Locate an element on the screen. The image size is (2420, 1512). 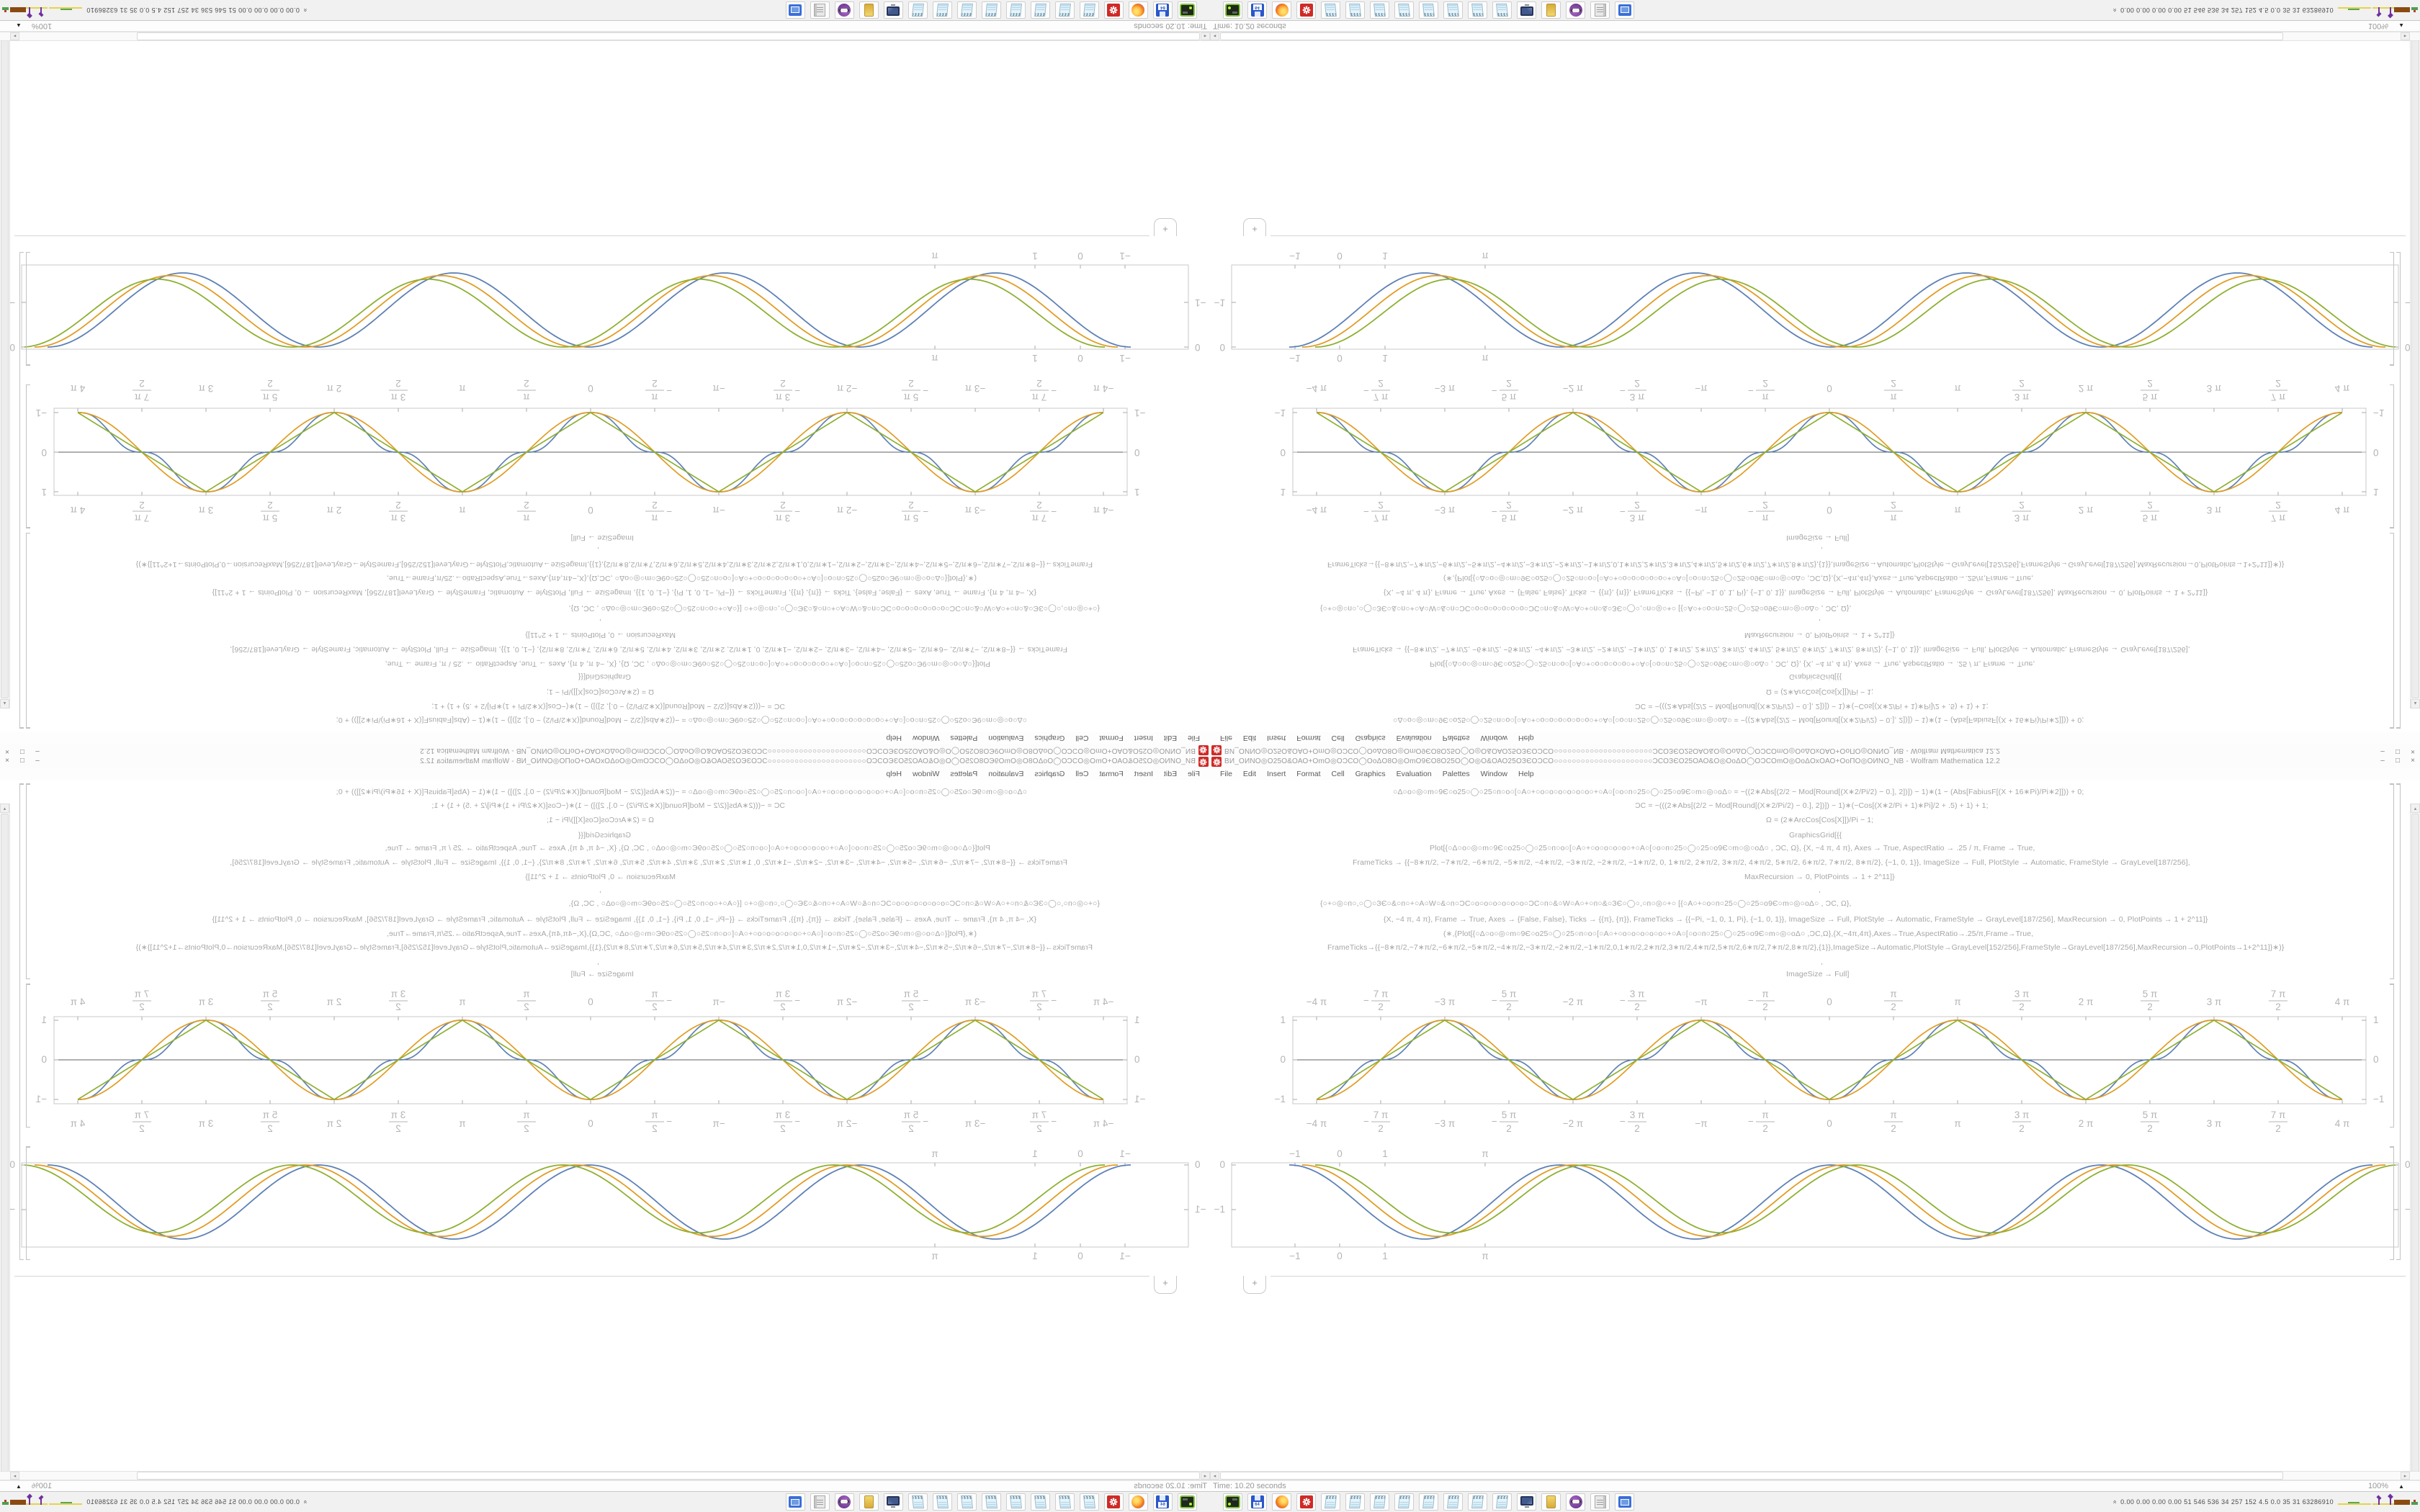
restore-button: □ is located at coordinates (22, 761).